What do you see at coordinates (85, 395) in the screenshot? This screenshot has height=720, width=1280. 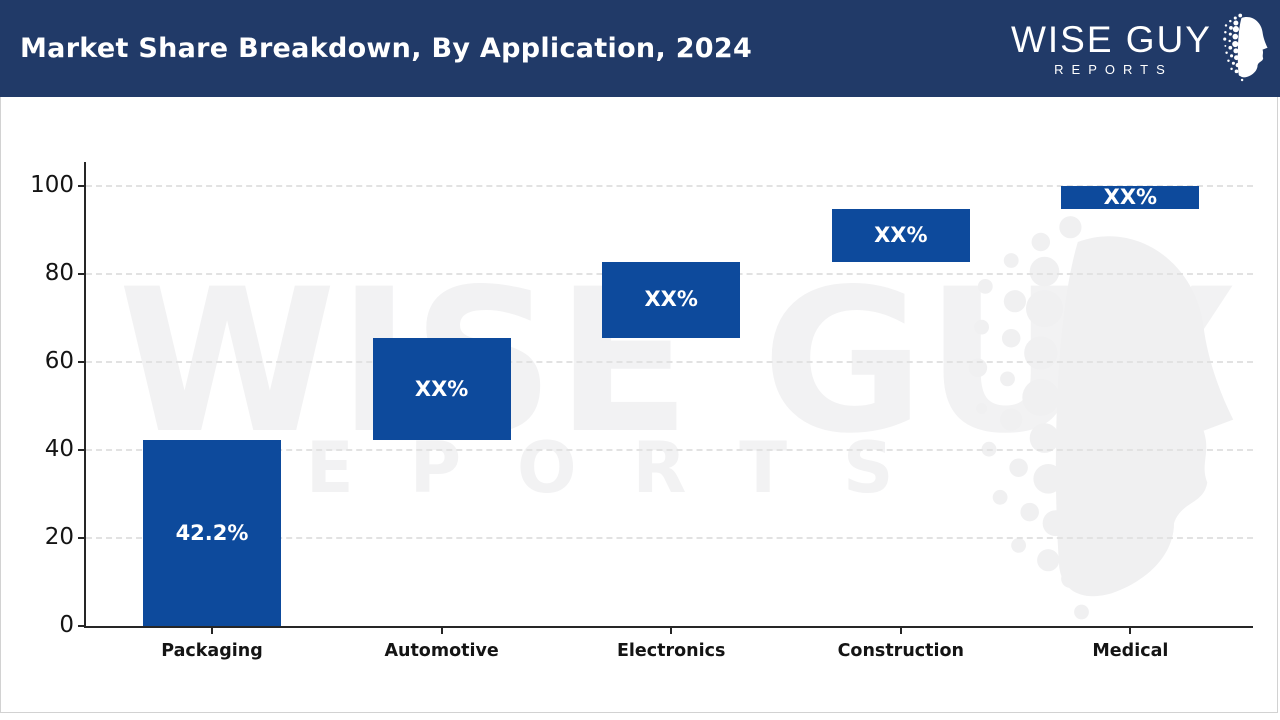 I see `y-axis-line` at bounding box center [85, 395].